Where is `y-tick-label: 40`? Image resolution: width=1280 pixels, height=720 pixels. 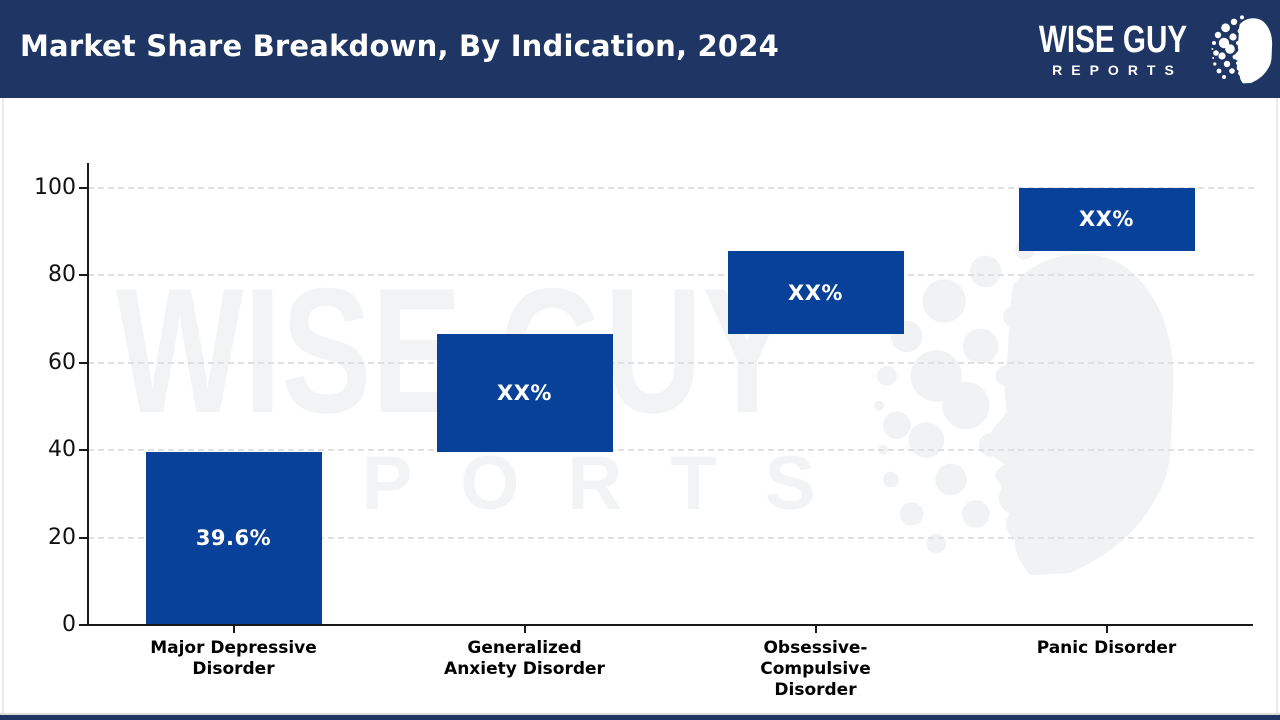 y-tick-label: 40 is located at coordinates (62, 449).